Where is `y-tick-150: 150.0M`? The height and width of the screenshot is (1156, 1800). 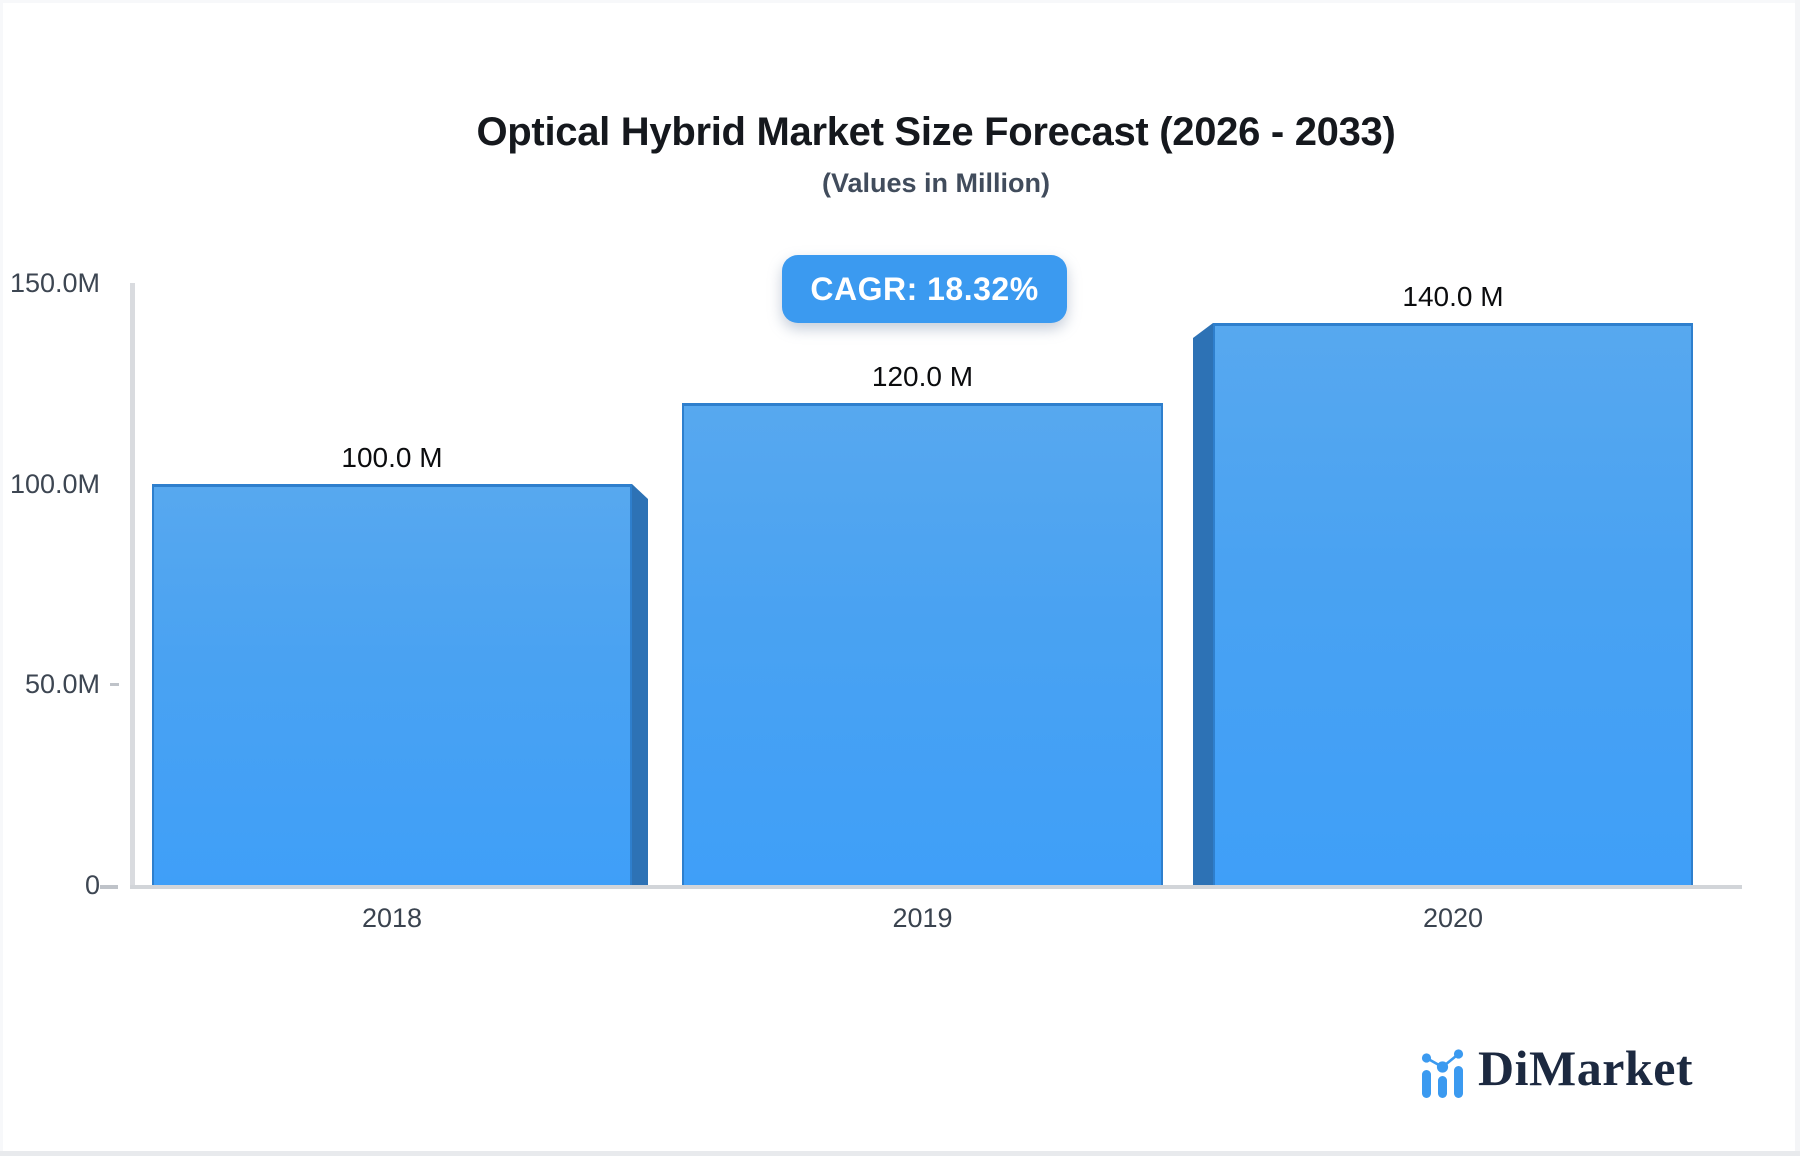
y-tick-150: 150.0M is located at coordinates (54, 283).